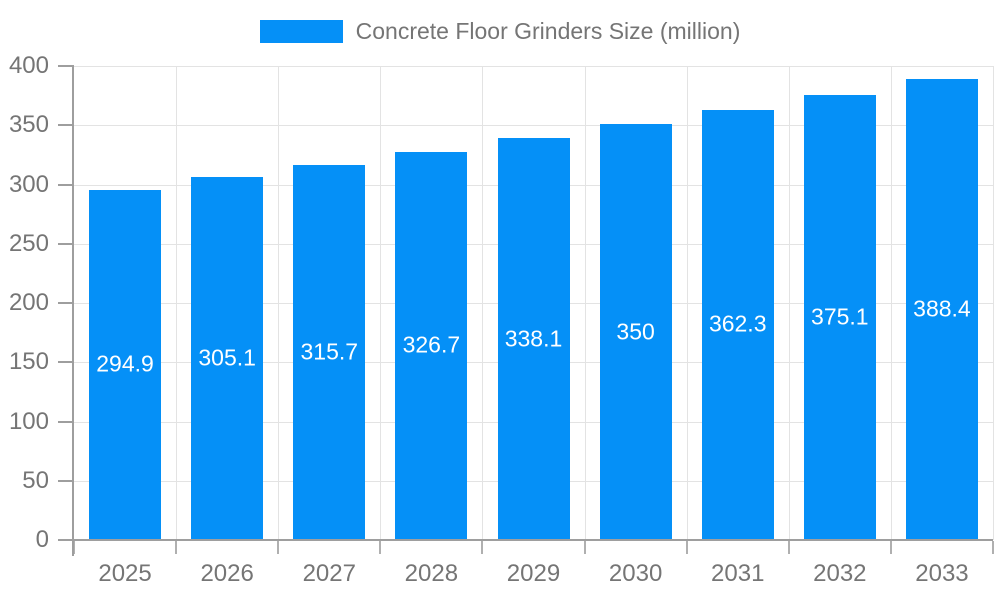 This screenshot has width=1000, height=600. I want to click on x-tick-label: 2026, so click(227, 573).